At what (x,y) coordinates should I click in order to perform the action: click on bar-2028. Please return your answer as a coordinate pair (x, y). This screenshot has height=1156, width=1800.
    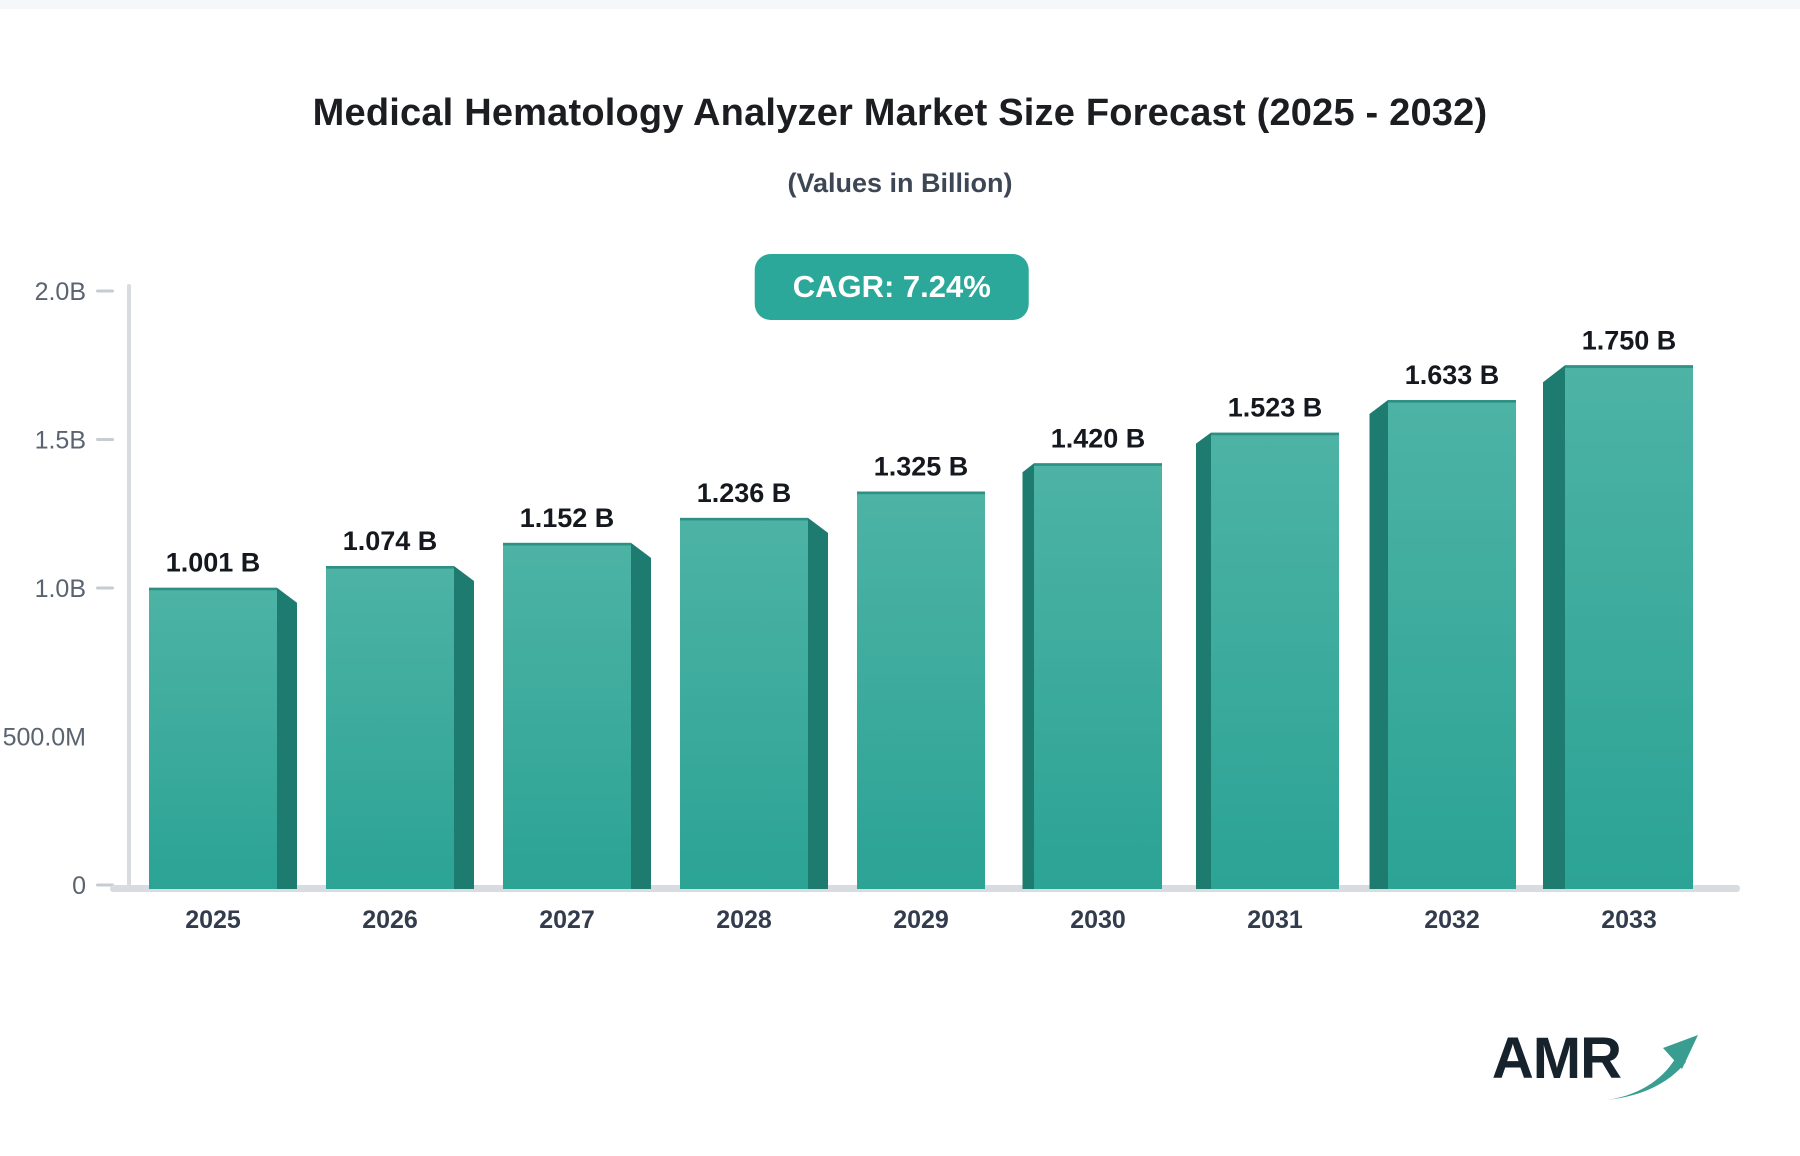
    Looking at the image, I should click on (744, 703).